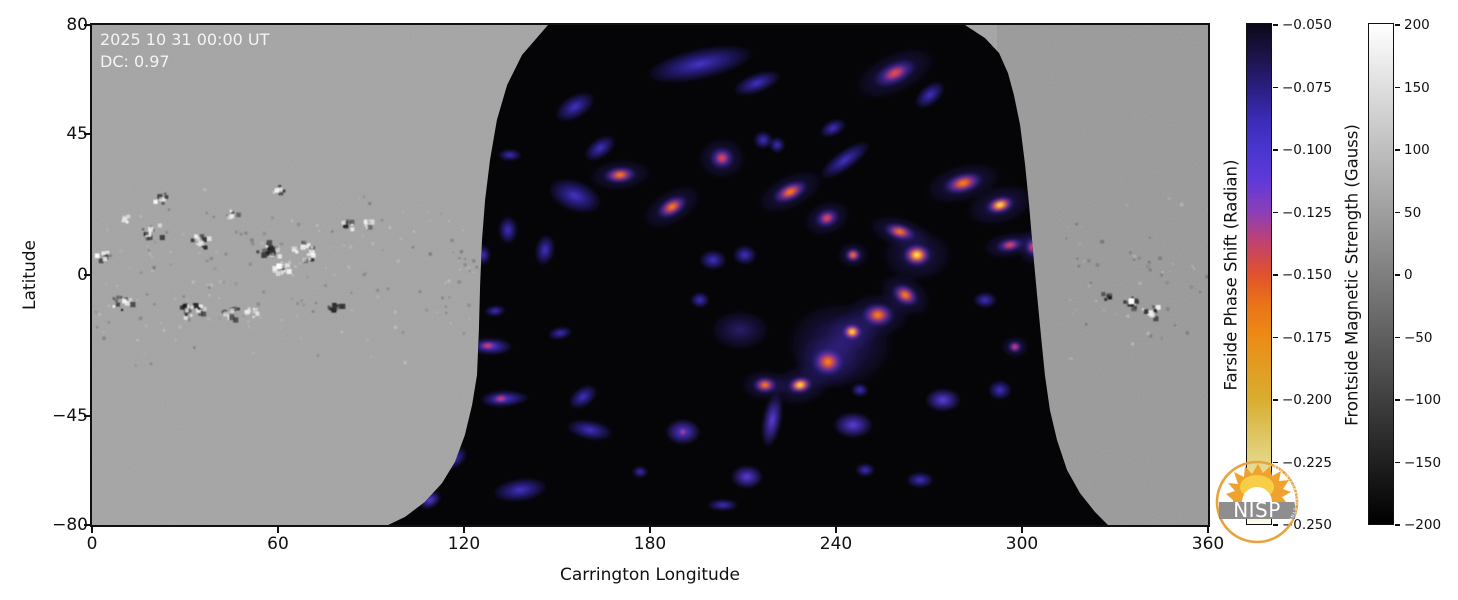  Describe the element at coordinates (135, 61) in the screenshot. I see `dc-value-text: DC: 0.97` at that location.